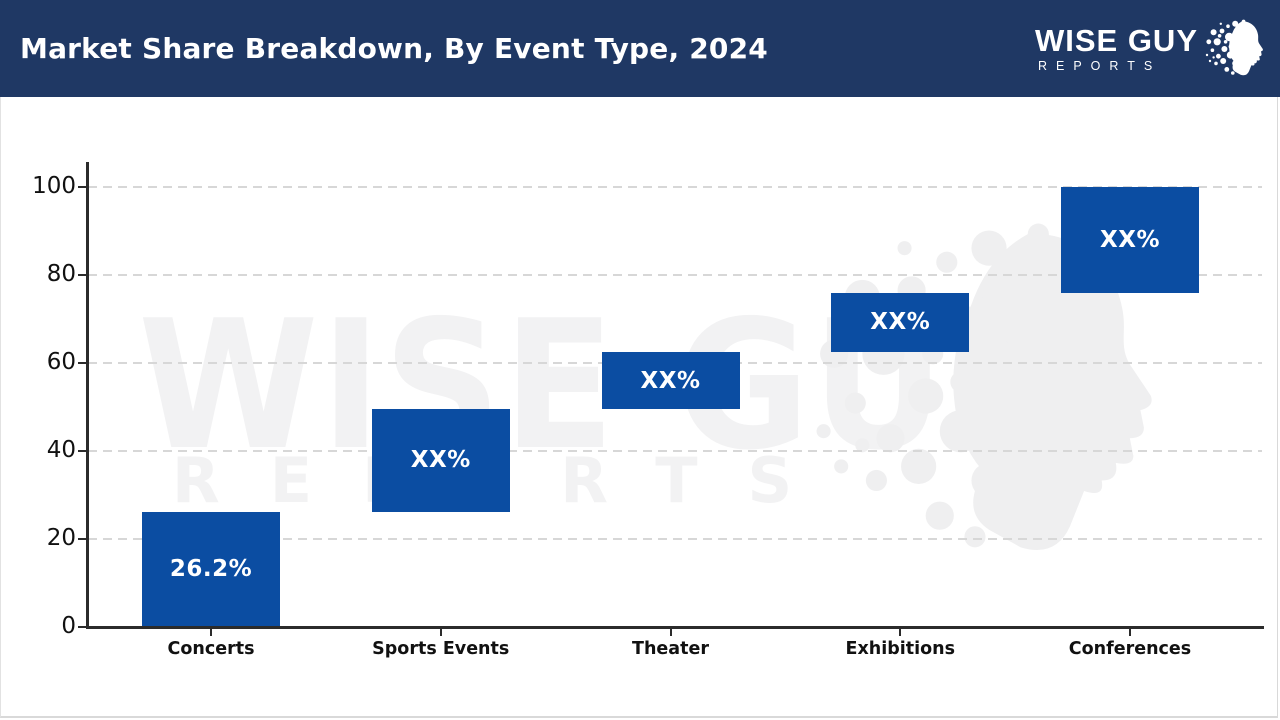  I want to click on y-tick-label: 80, so click(61, 274).